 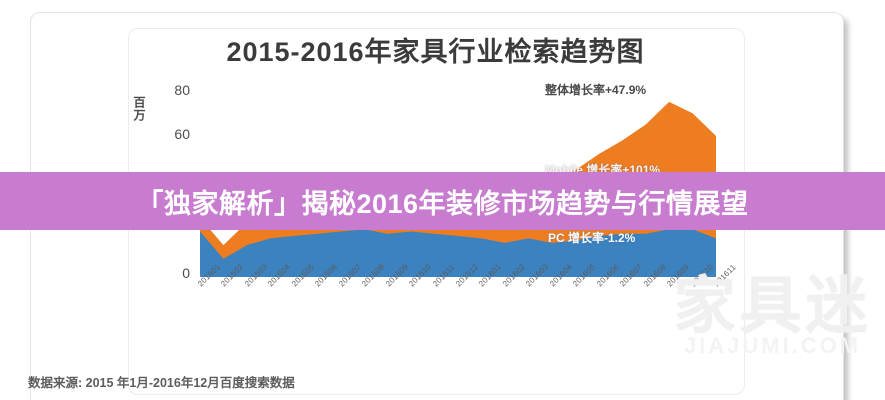 What do you see at coordinates (725, 275) in the screenshot?
I see `x-tick-201611: 201611` at bounding box center [725, 275].